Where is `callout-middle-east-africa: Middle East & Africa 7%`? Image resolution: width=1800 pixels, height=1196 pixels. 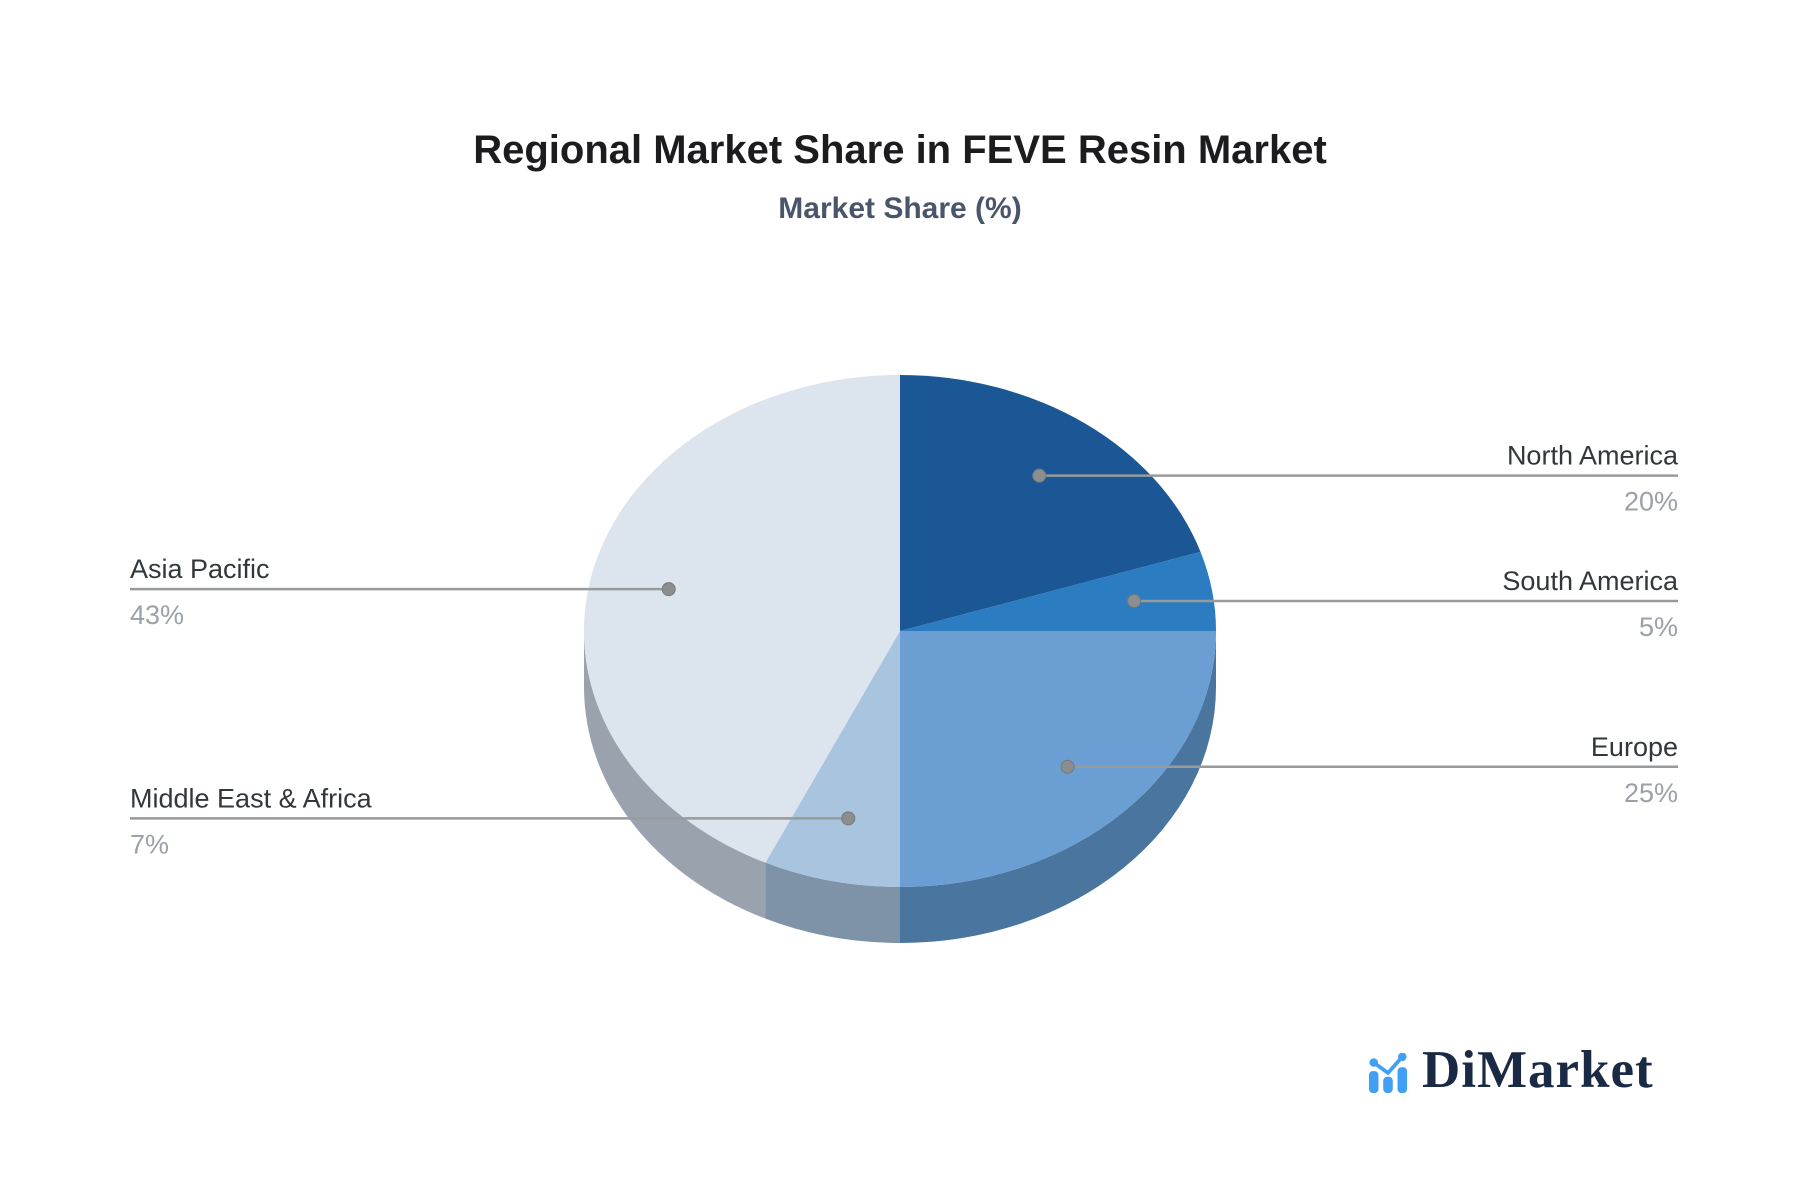 callout-middle-east-africa: Middle East & Africa 7% is located at coordinates (493, 821).